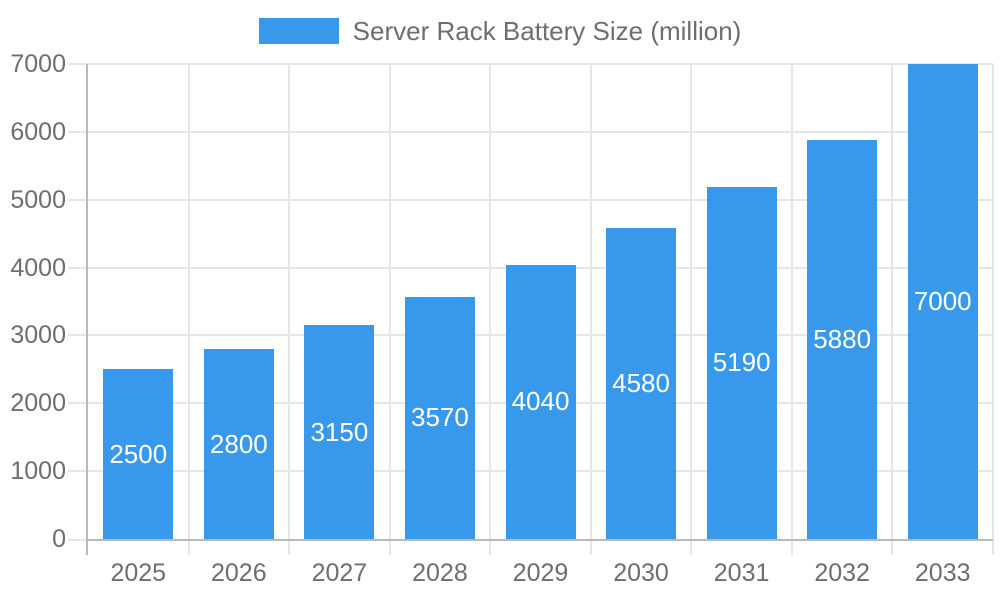  I want to click on x-tick-label-2031: 2031, so click(741, 573).